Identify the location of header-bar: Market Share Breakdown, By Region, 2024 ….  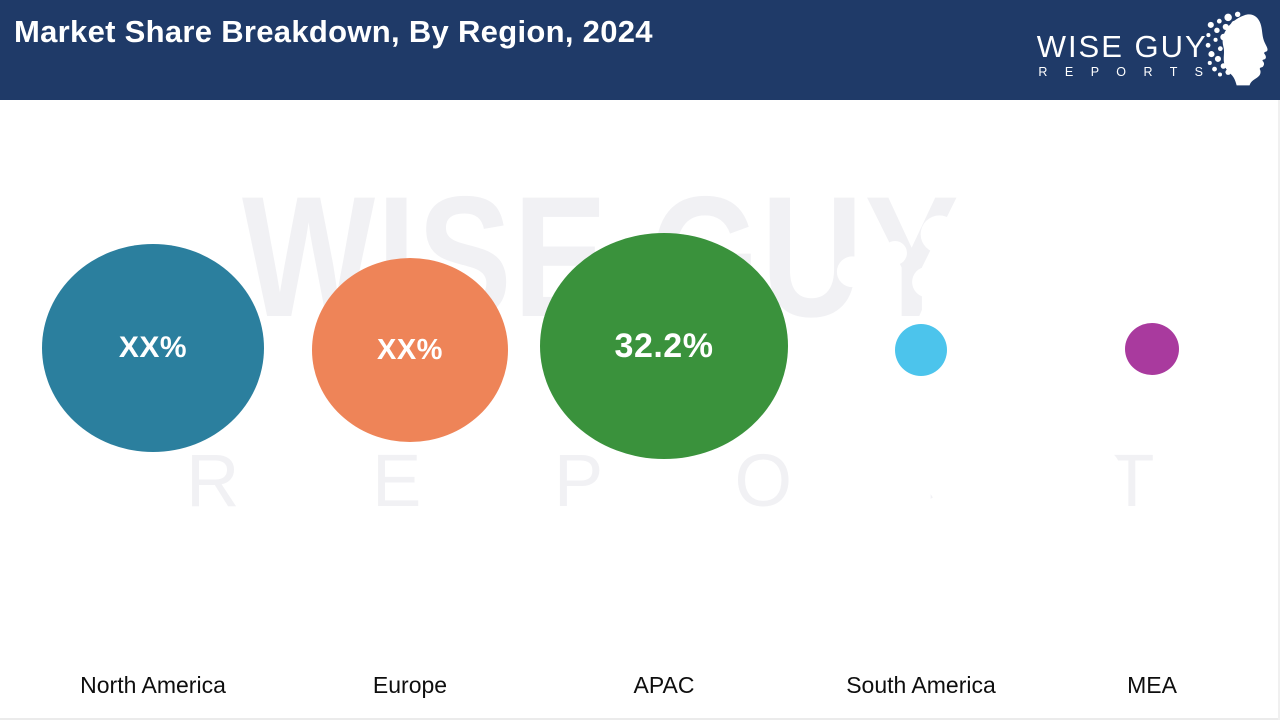
(640, 50).